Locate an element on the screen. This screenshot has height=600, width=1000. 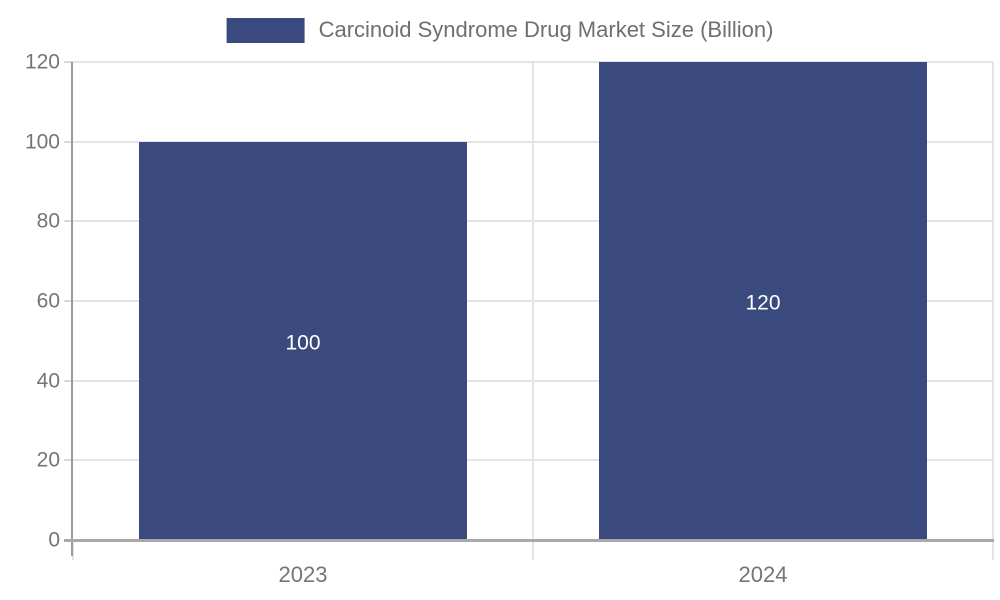
y-tick-label: 40 is located at coordinates (48, 381).